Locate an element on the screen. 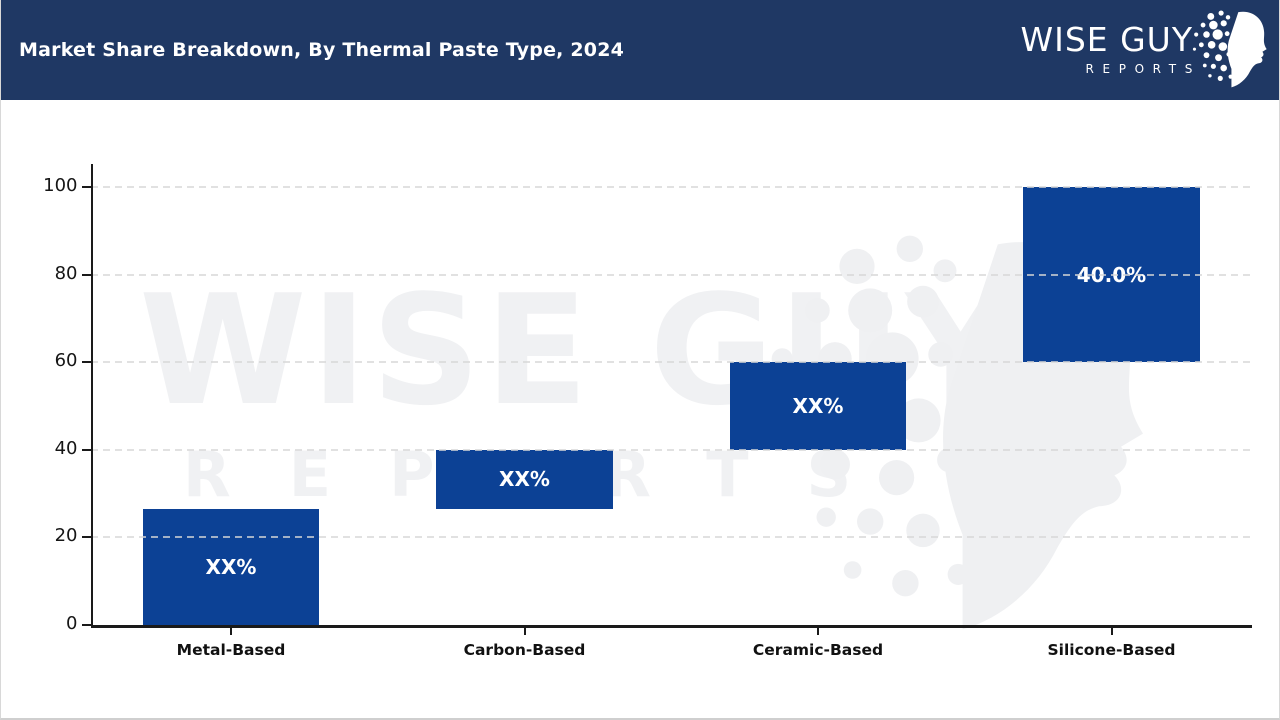 This screenshot has height=720, width=1280. y-tick-label: 0 is located at coordinates (72, 623).